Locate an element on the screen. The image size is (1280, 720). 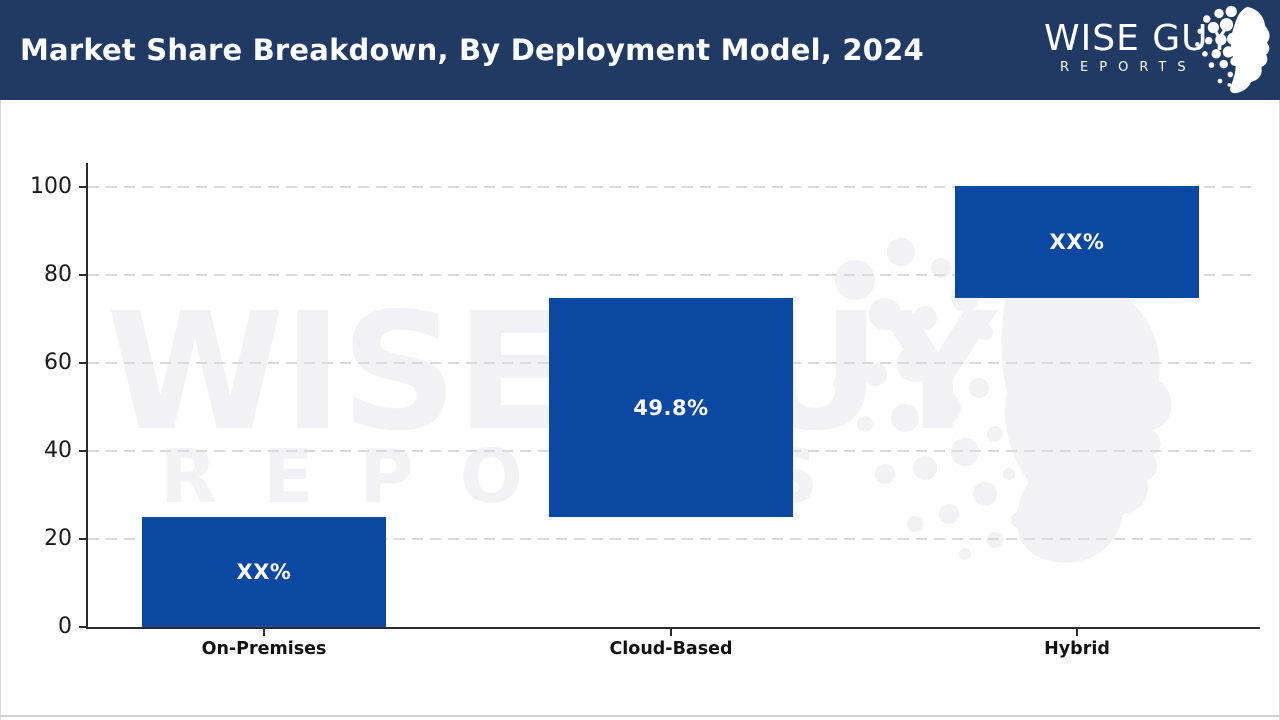
x-tick-on-premises is located at coordinates (264, 632).